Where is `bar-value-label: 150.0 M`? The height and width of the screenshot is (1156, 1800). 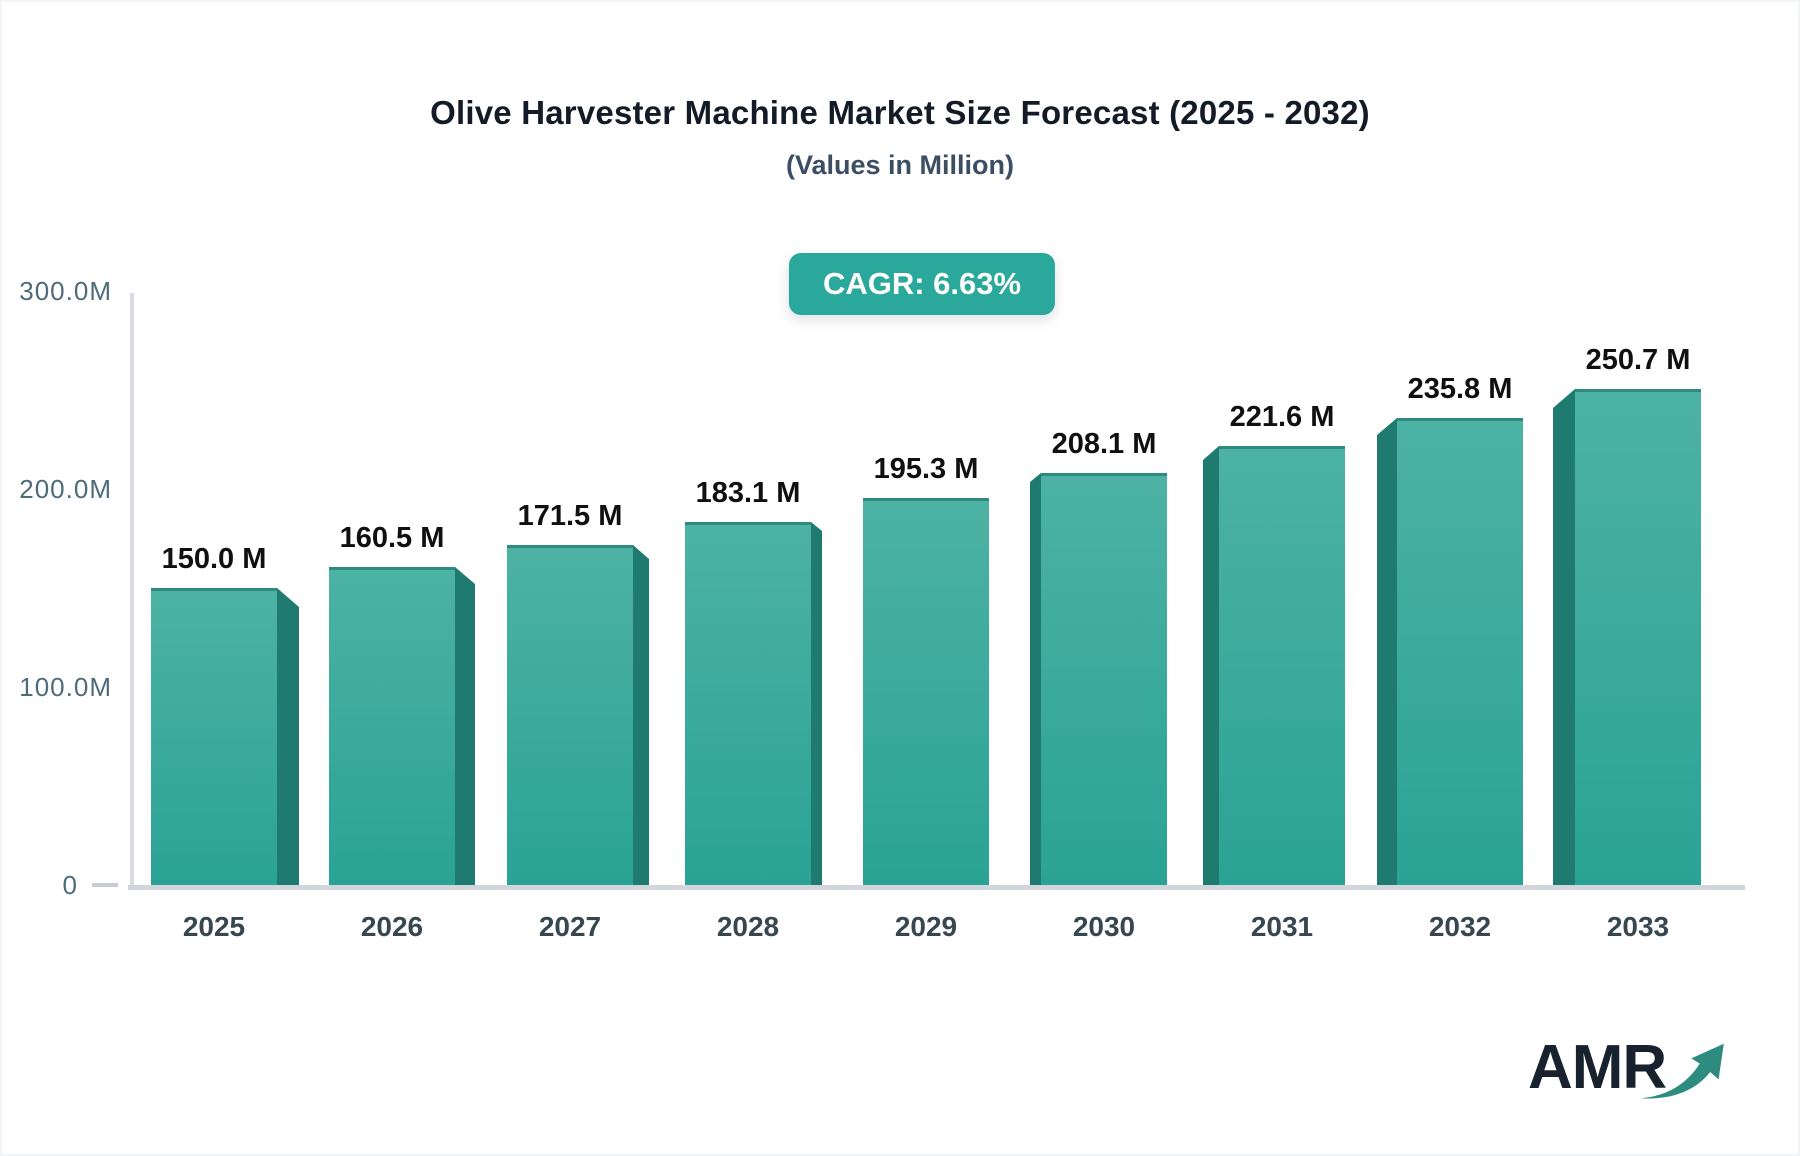
bar-value-label: 150.0 M is located at coordinates (214, 559).